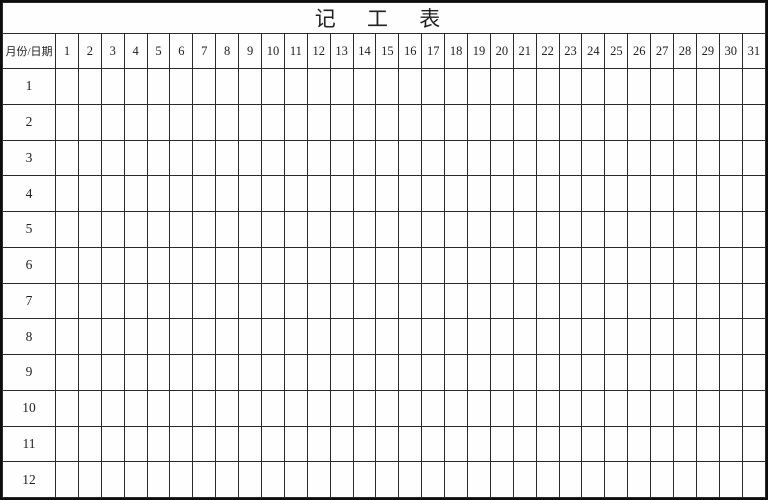  What do you see at coordinates (135, 51) in the screenshot?
I see `day-header: 4` at bounding box center [135, 51].